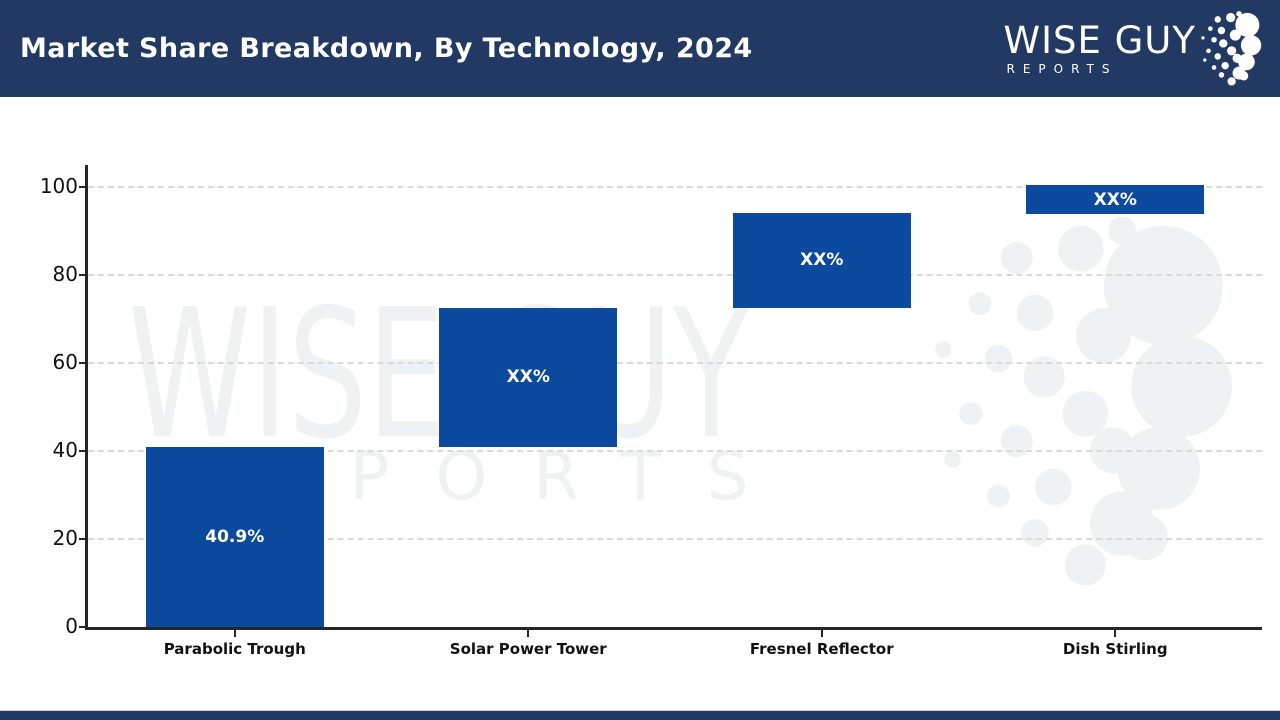 Image resolution: width=1280 pixels, height=720 pixels. I want to click on y-tick-label-40: 40, so click(65, 450).